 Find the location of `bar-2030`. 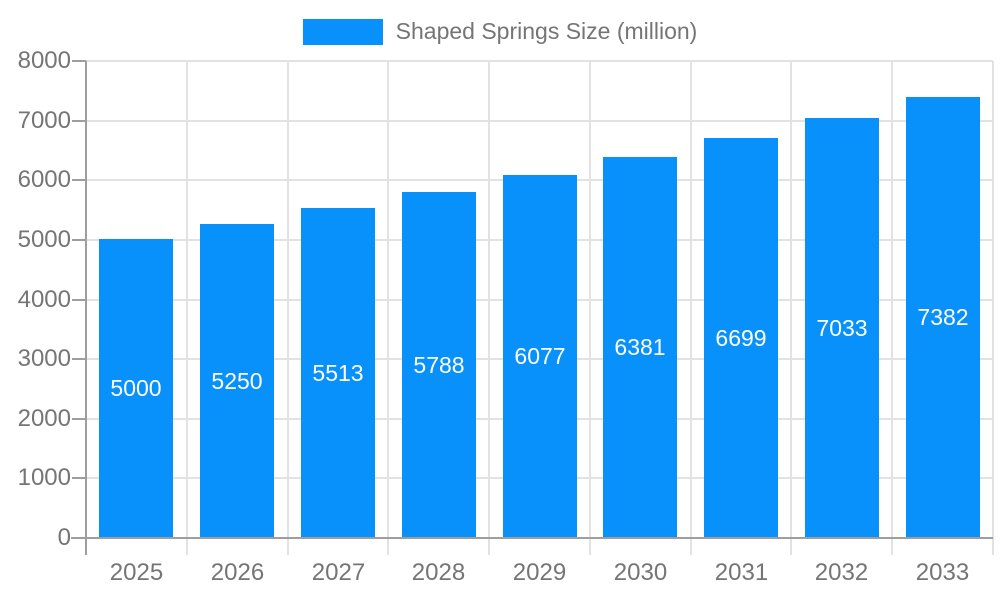

bar-2030 is located at coordinates (640, 347).